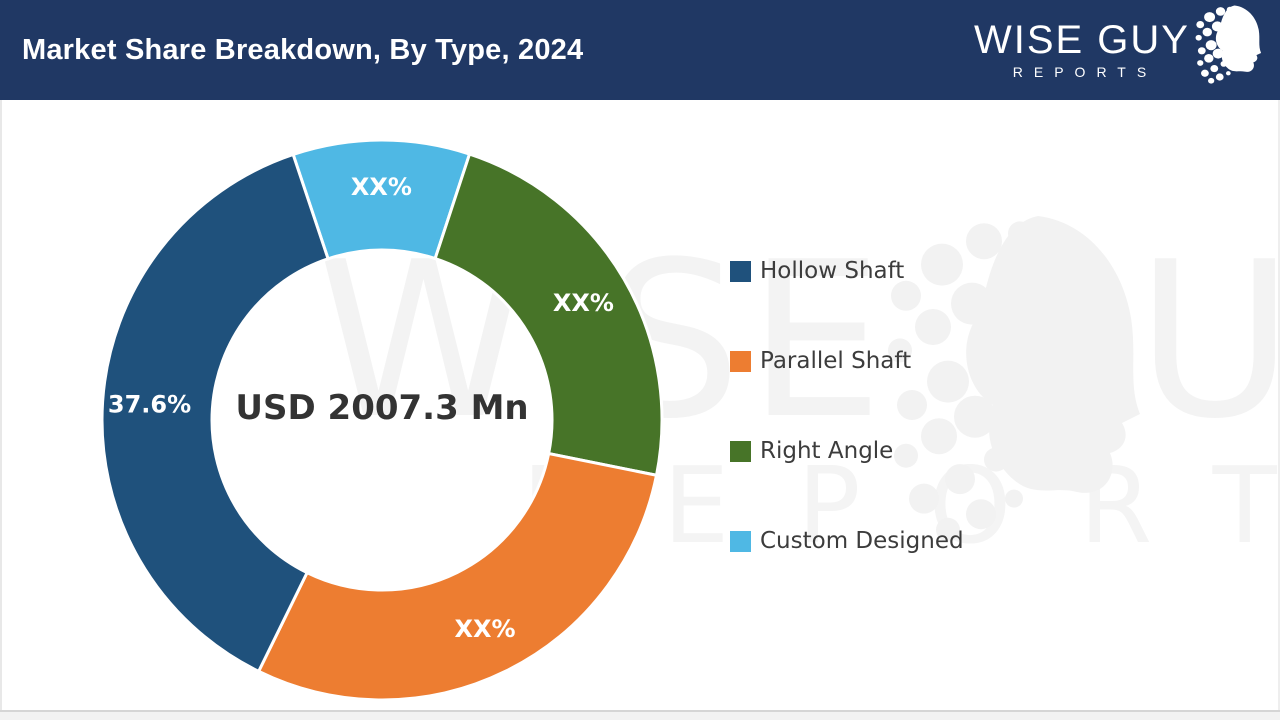  What do you see at coordinates (827, 451) in the screenshot?
I see `legend-label: Right Angle` at bounding box center [827, 451].